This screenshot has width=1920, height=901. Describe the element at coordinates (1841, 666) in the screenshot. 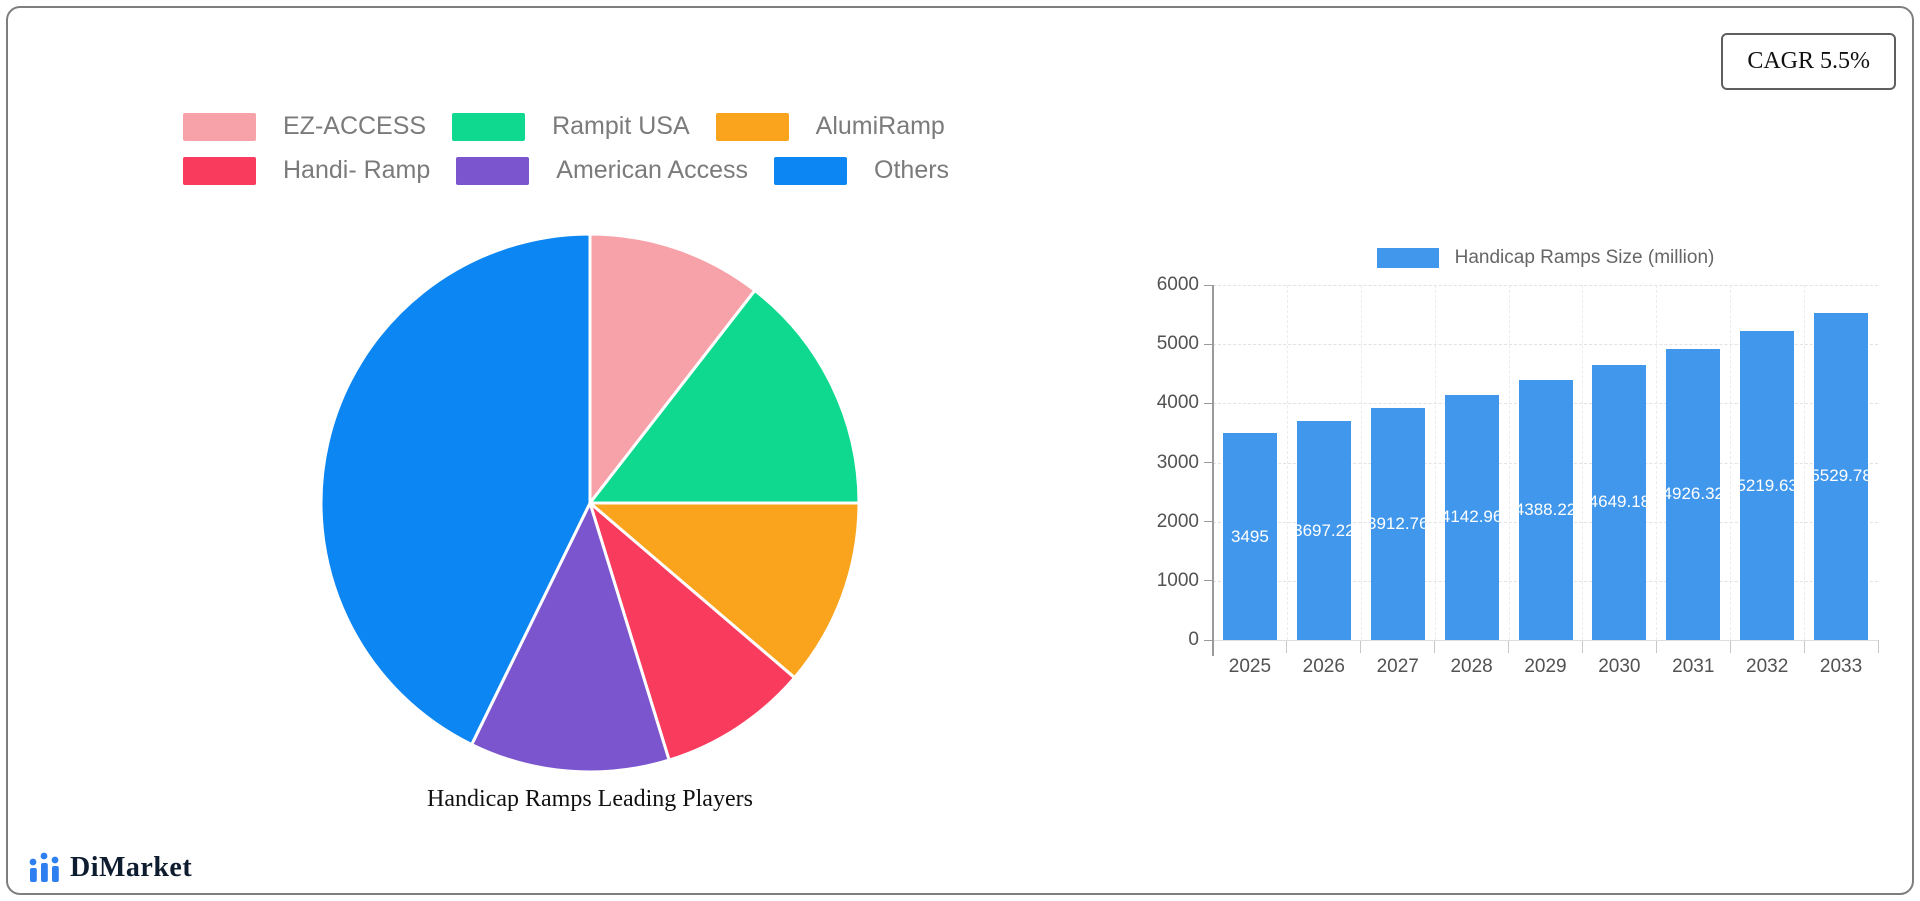

I see `x-axis-label: 2033` at that location.